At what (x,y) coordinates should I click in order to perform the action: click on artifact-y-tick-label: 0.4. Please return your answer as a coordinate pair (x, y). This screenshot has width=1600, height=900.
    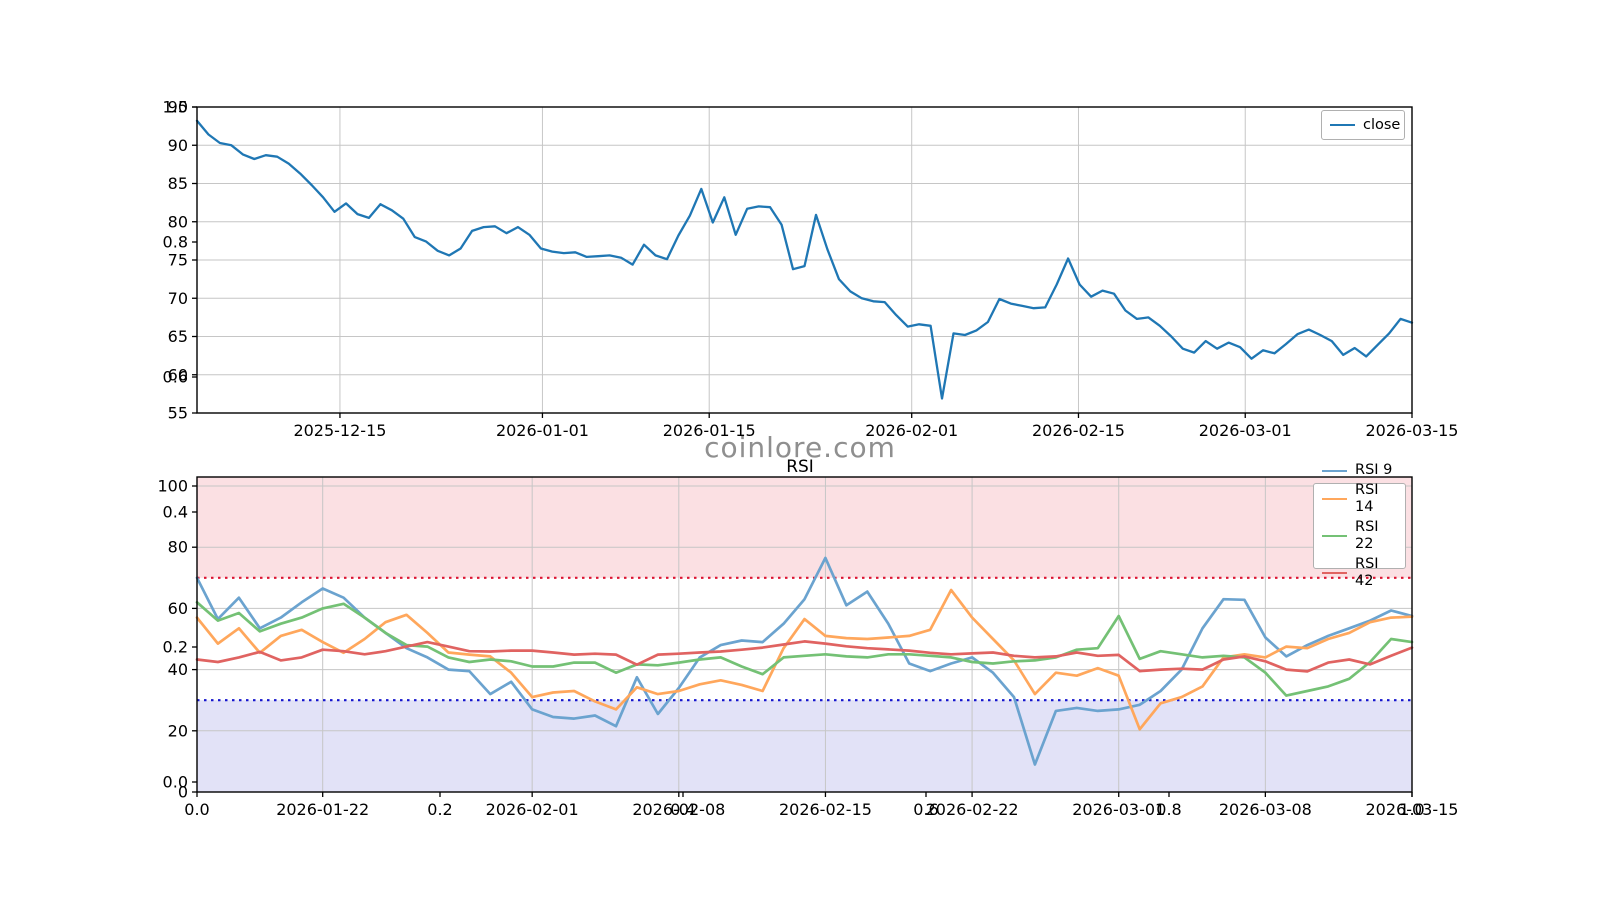
    Looking at the image, I should click on (175, 512).